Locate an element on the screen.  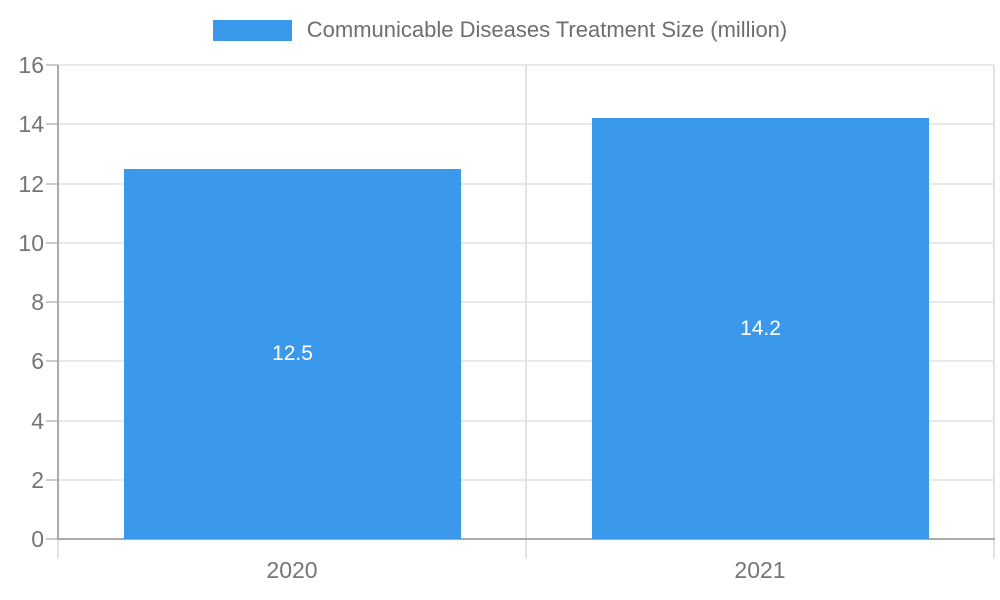
y-axis-label: 10 is located at coordinates (31, 242).